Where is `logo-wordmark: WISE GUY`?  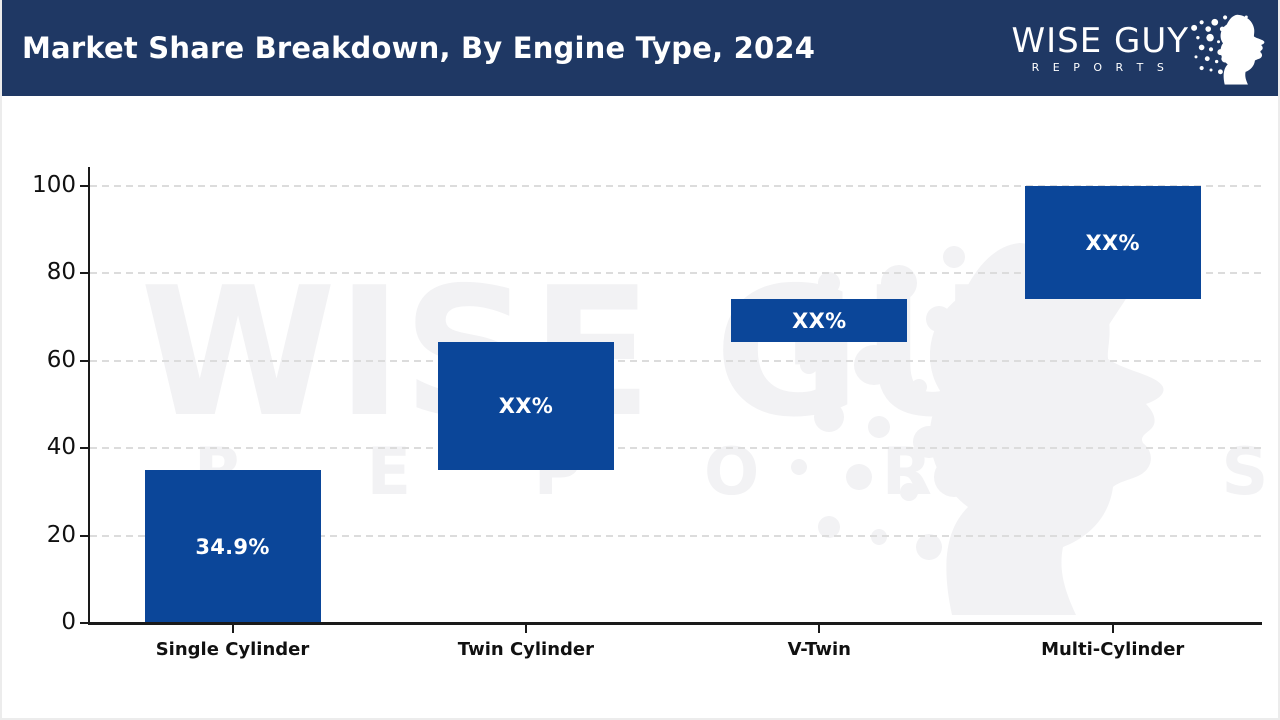 logo-wordmark: WISE GUY is located at coordinates (1100, 40).